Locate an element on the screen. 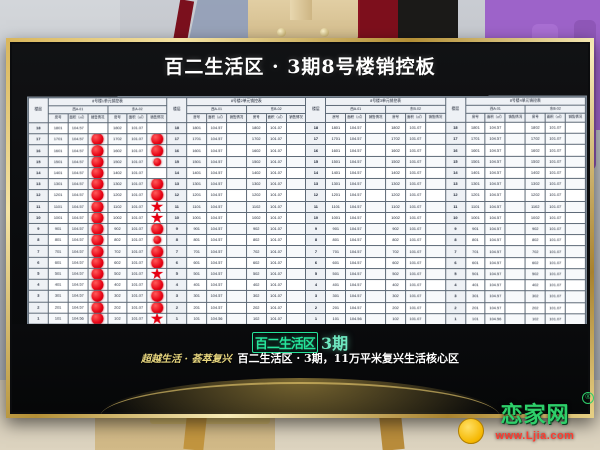 The image size is (600, 450). floor-cell: 3 is located at coordinates (455, 296).